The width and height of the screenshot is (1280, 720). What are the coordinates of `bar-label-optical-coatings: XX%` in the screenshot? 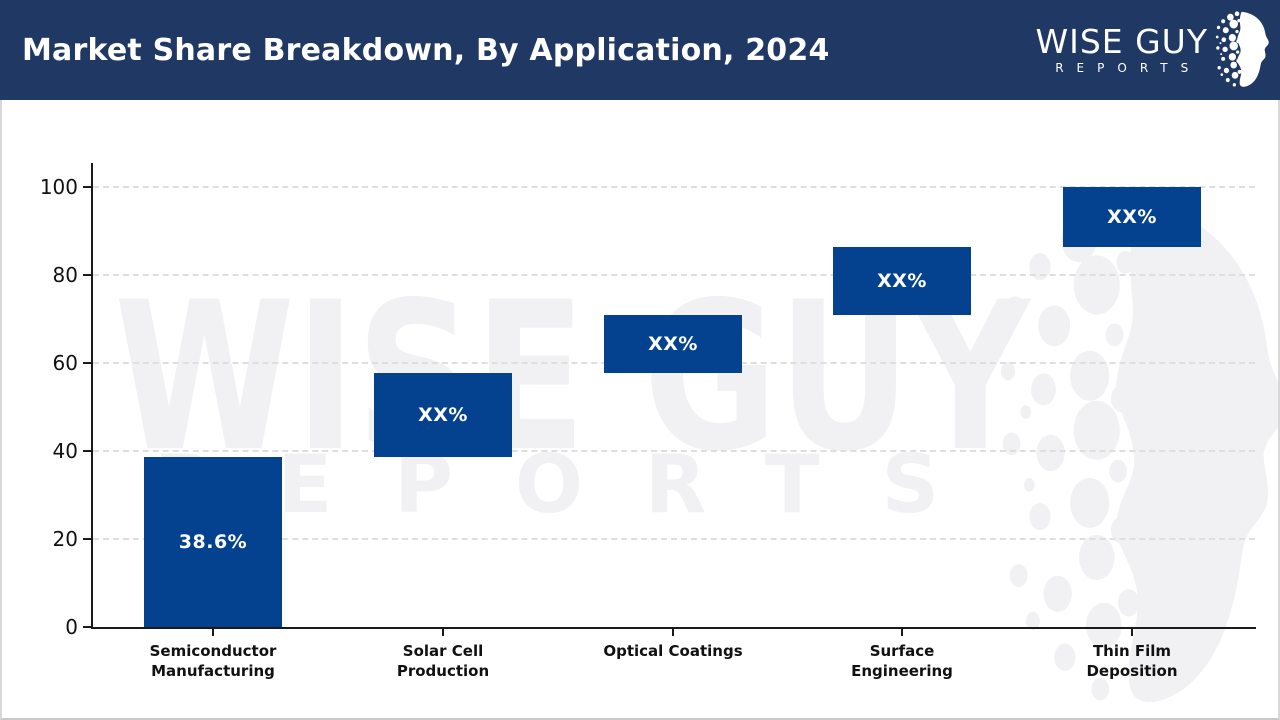 It's located at (673, 343).